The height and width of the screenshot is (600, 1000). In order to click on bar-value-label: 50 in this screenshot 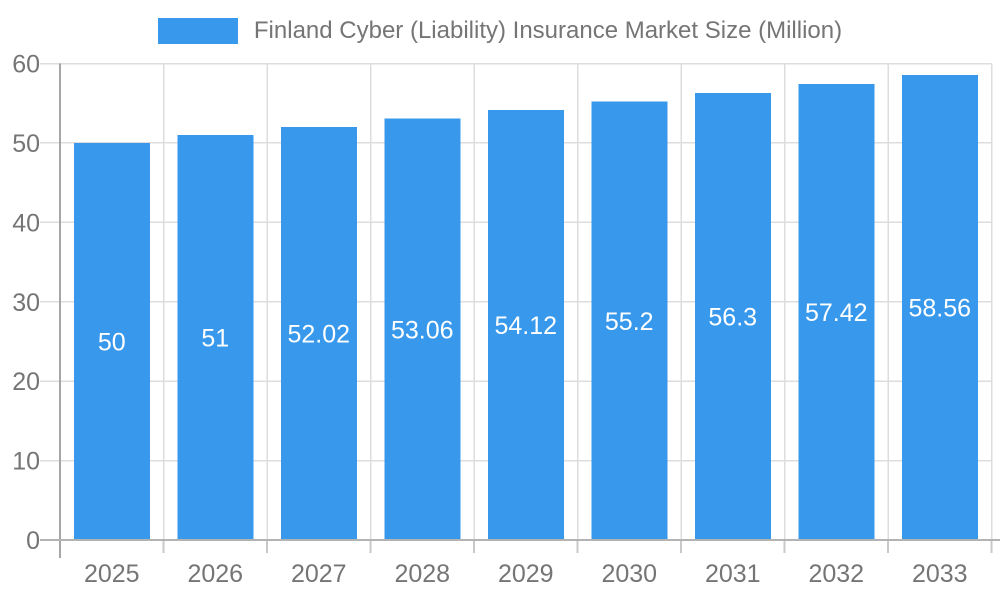, I will do `click(112, 342)`.